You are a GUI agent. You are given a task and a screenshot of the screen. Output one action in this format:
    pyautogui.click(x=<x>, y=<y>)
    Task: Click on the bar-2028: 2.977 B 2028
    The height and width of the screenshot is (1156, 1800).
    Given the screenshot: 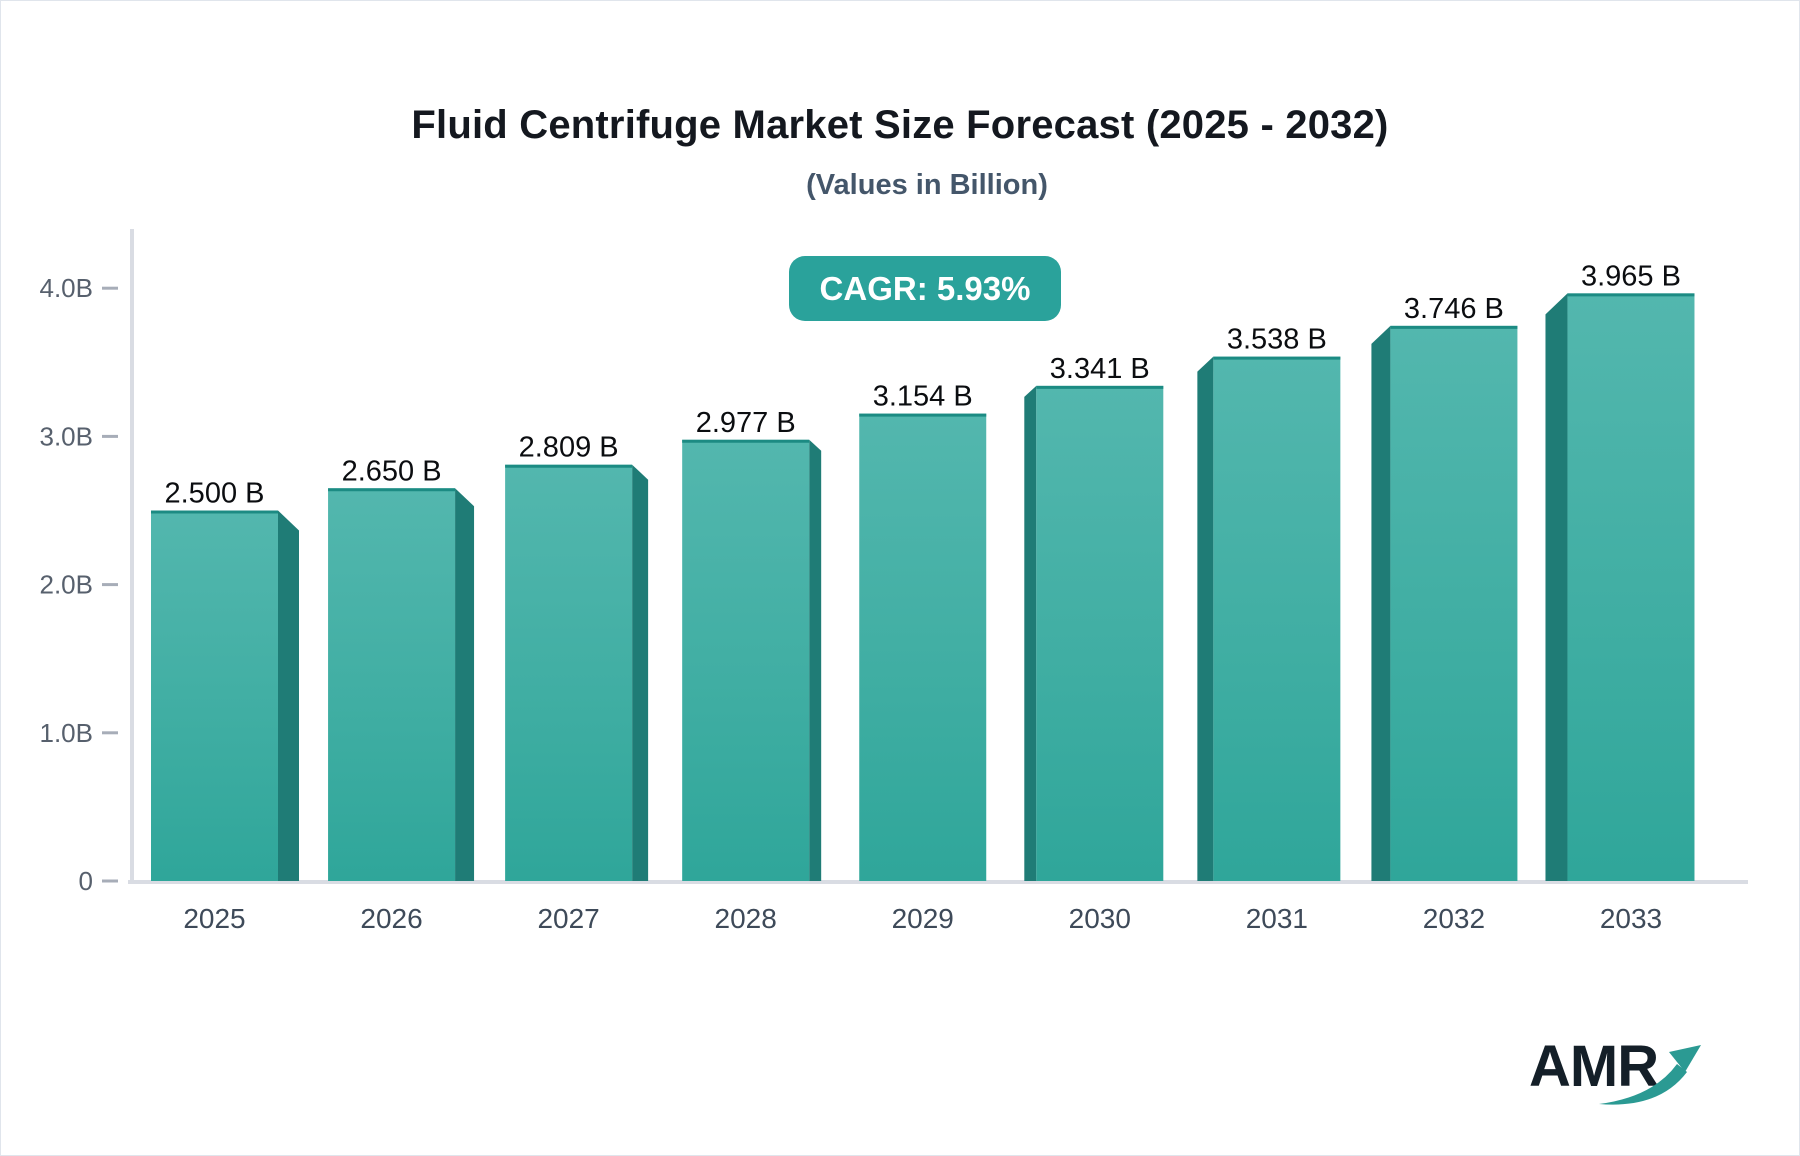 What is the action you would take?
    pyautogui.click(x=752, y=670)
    